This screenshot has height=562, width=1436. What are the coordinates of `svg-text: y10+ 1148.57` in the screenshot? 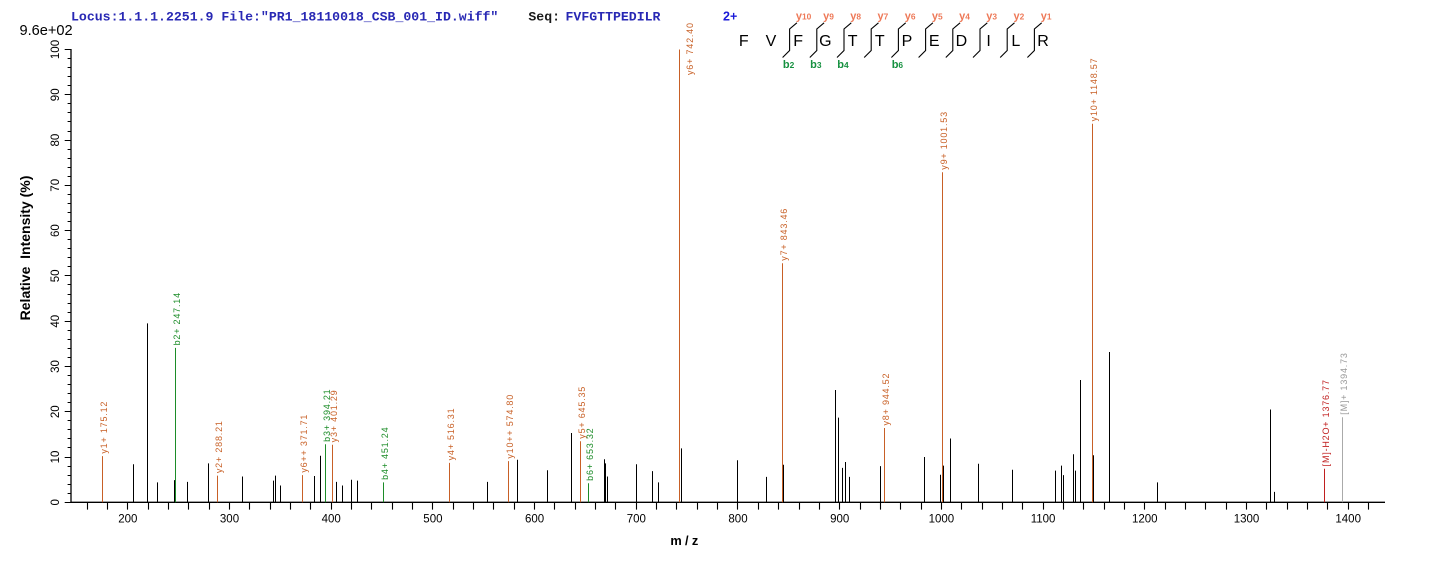 It's located at (1094, 90).